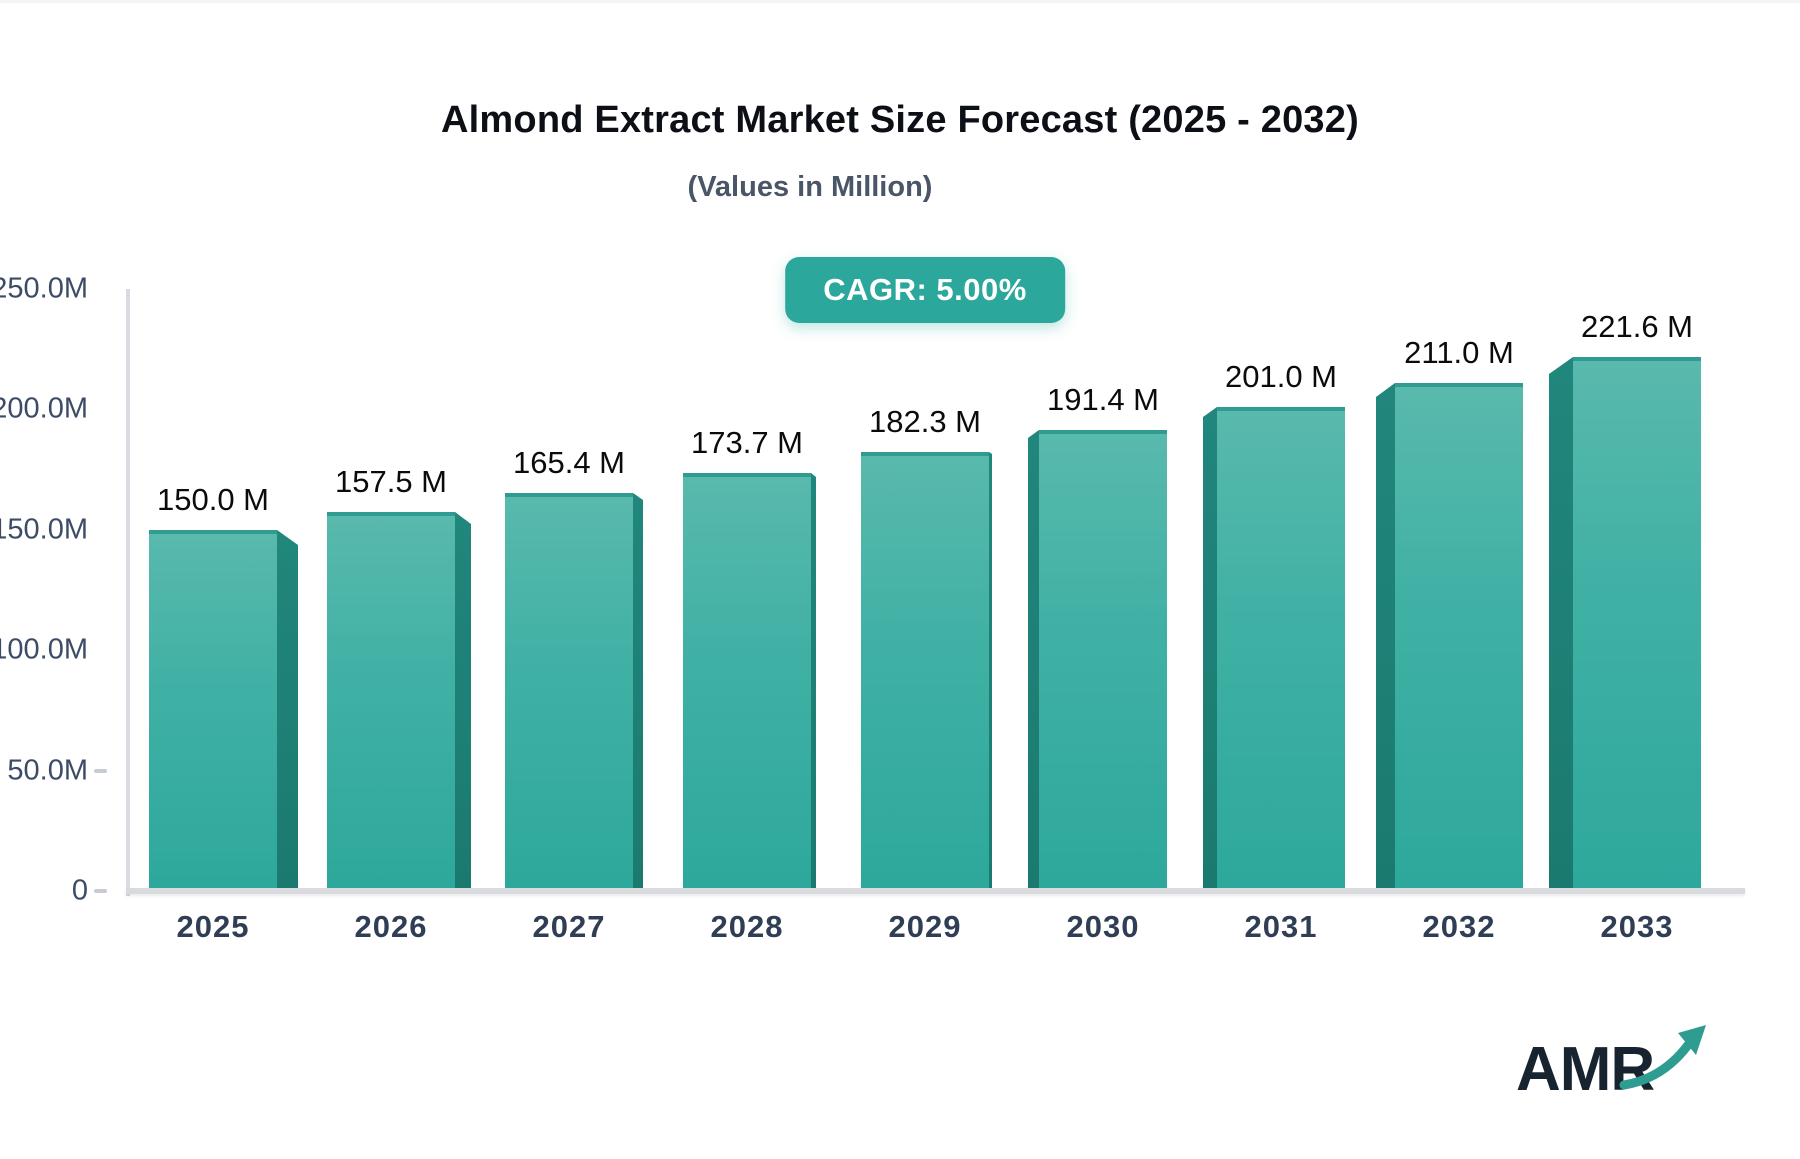 The image size is (1800, 1159). Describe the element at coordinates (569, 462) in the screenshot. I see `bar-value-label: 165.4 M` at that location.